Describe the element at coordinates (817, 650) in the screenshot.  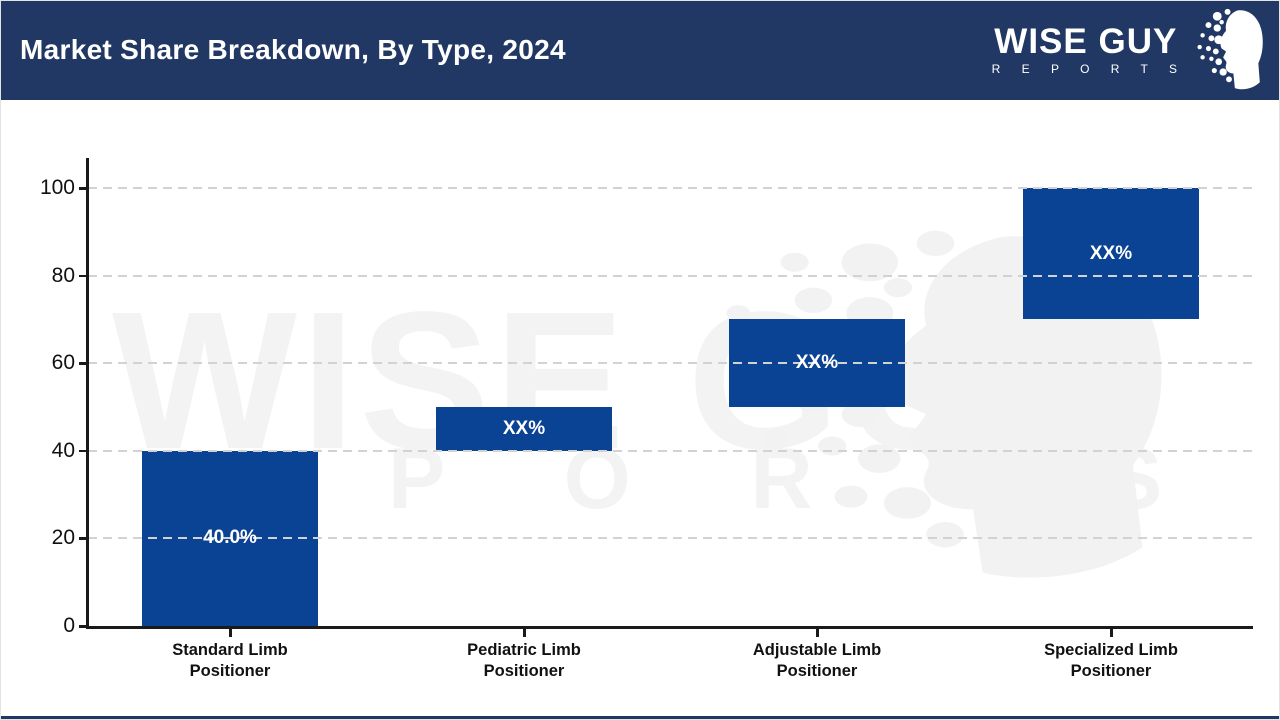
I see `x-category-line: Adjustable Limb` at that location.